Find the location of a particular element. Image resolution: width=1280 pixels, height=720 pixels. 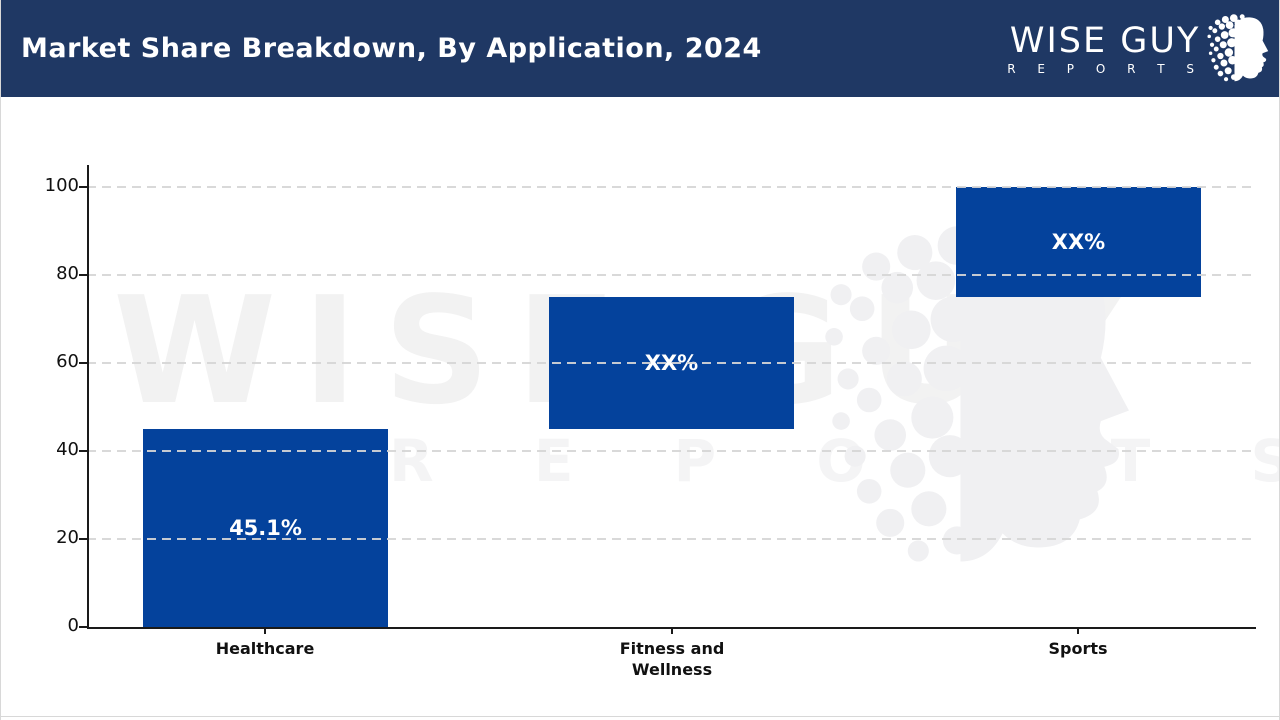

logo-subtitle: R E P O R T S is located at coordinates (1105, 68).